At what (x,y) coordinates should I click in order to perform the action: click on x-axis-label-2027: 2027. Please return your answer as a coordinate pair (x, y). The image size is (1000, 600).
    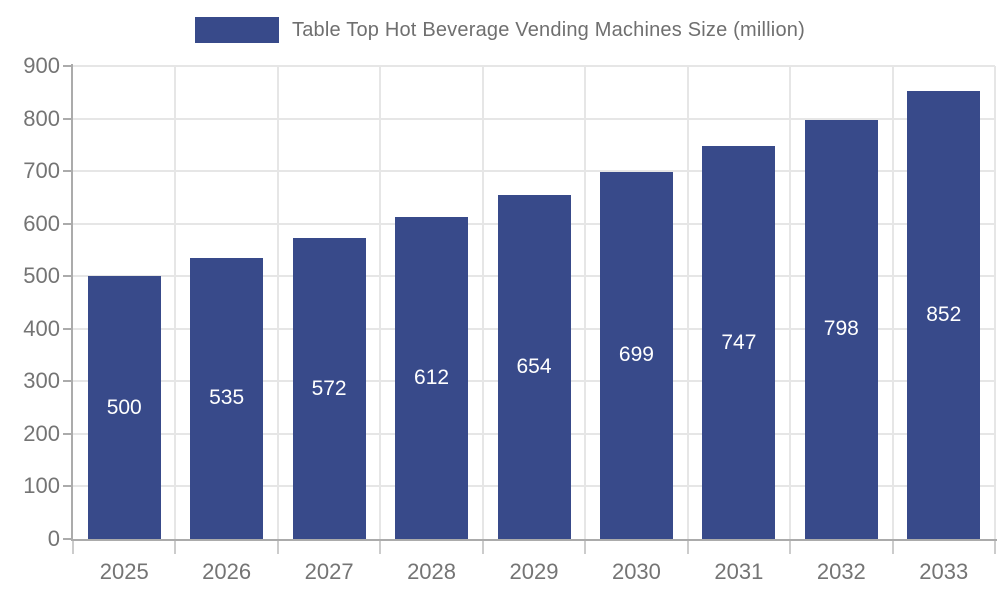
    Looking at the image, I should click on (329, 571).